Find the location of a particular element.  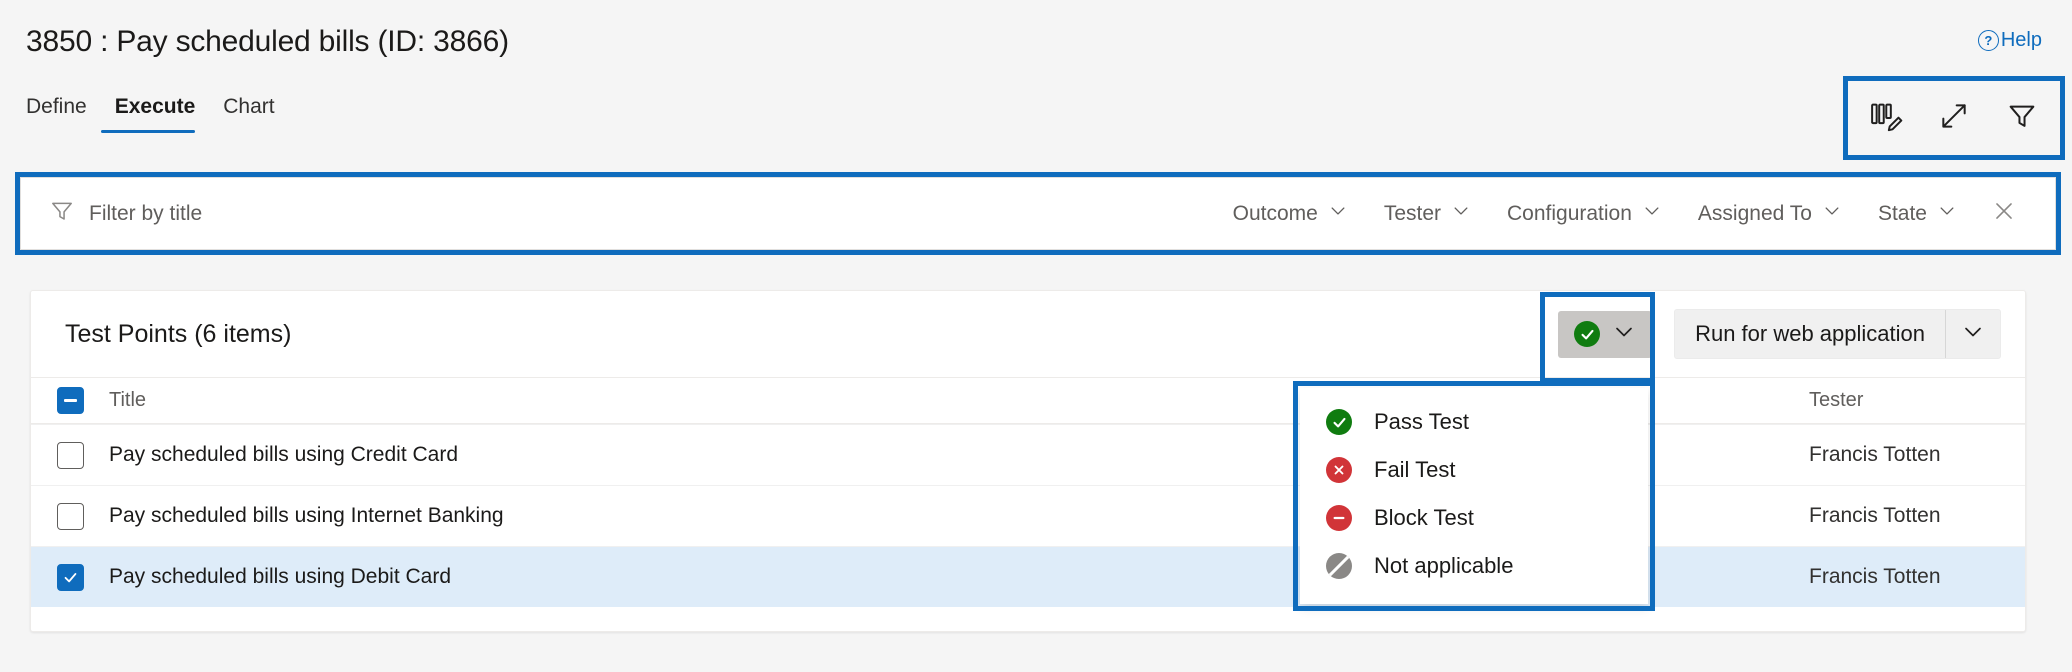

filter-input-wrapper: Filter by title is located at coordinates (618, 213).